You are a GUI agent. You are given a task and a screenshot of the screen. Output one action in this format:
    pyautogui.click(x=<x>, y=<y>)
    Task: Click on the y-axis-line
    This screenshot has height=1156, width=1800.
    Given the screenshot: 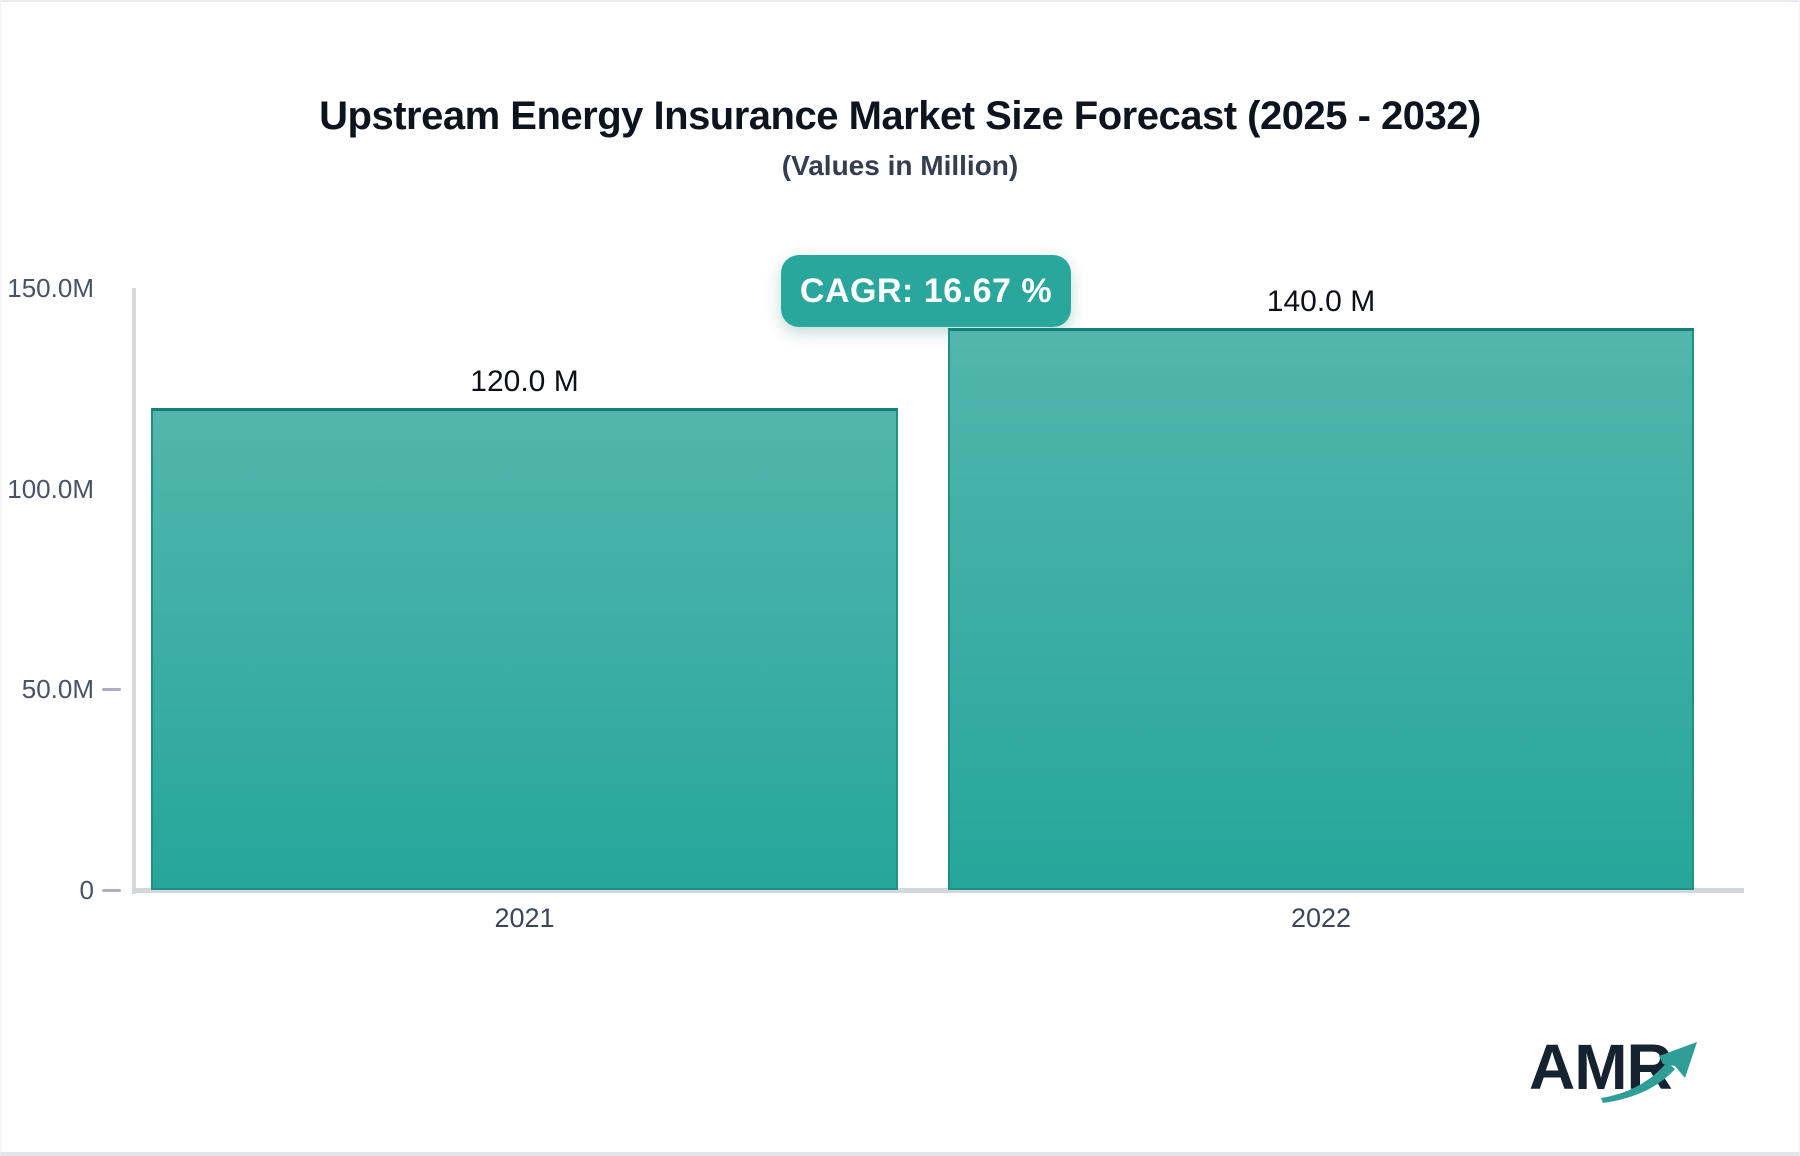 What is the action you would take?
    pyautogui.click(x=134, y=591)
    